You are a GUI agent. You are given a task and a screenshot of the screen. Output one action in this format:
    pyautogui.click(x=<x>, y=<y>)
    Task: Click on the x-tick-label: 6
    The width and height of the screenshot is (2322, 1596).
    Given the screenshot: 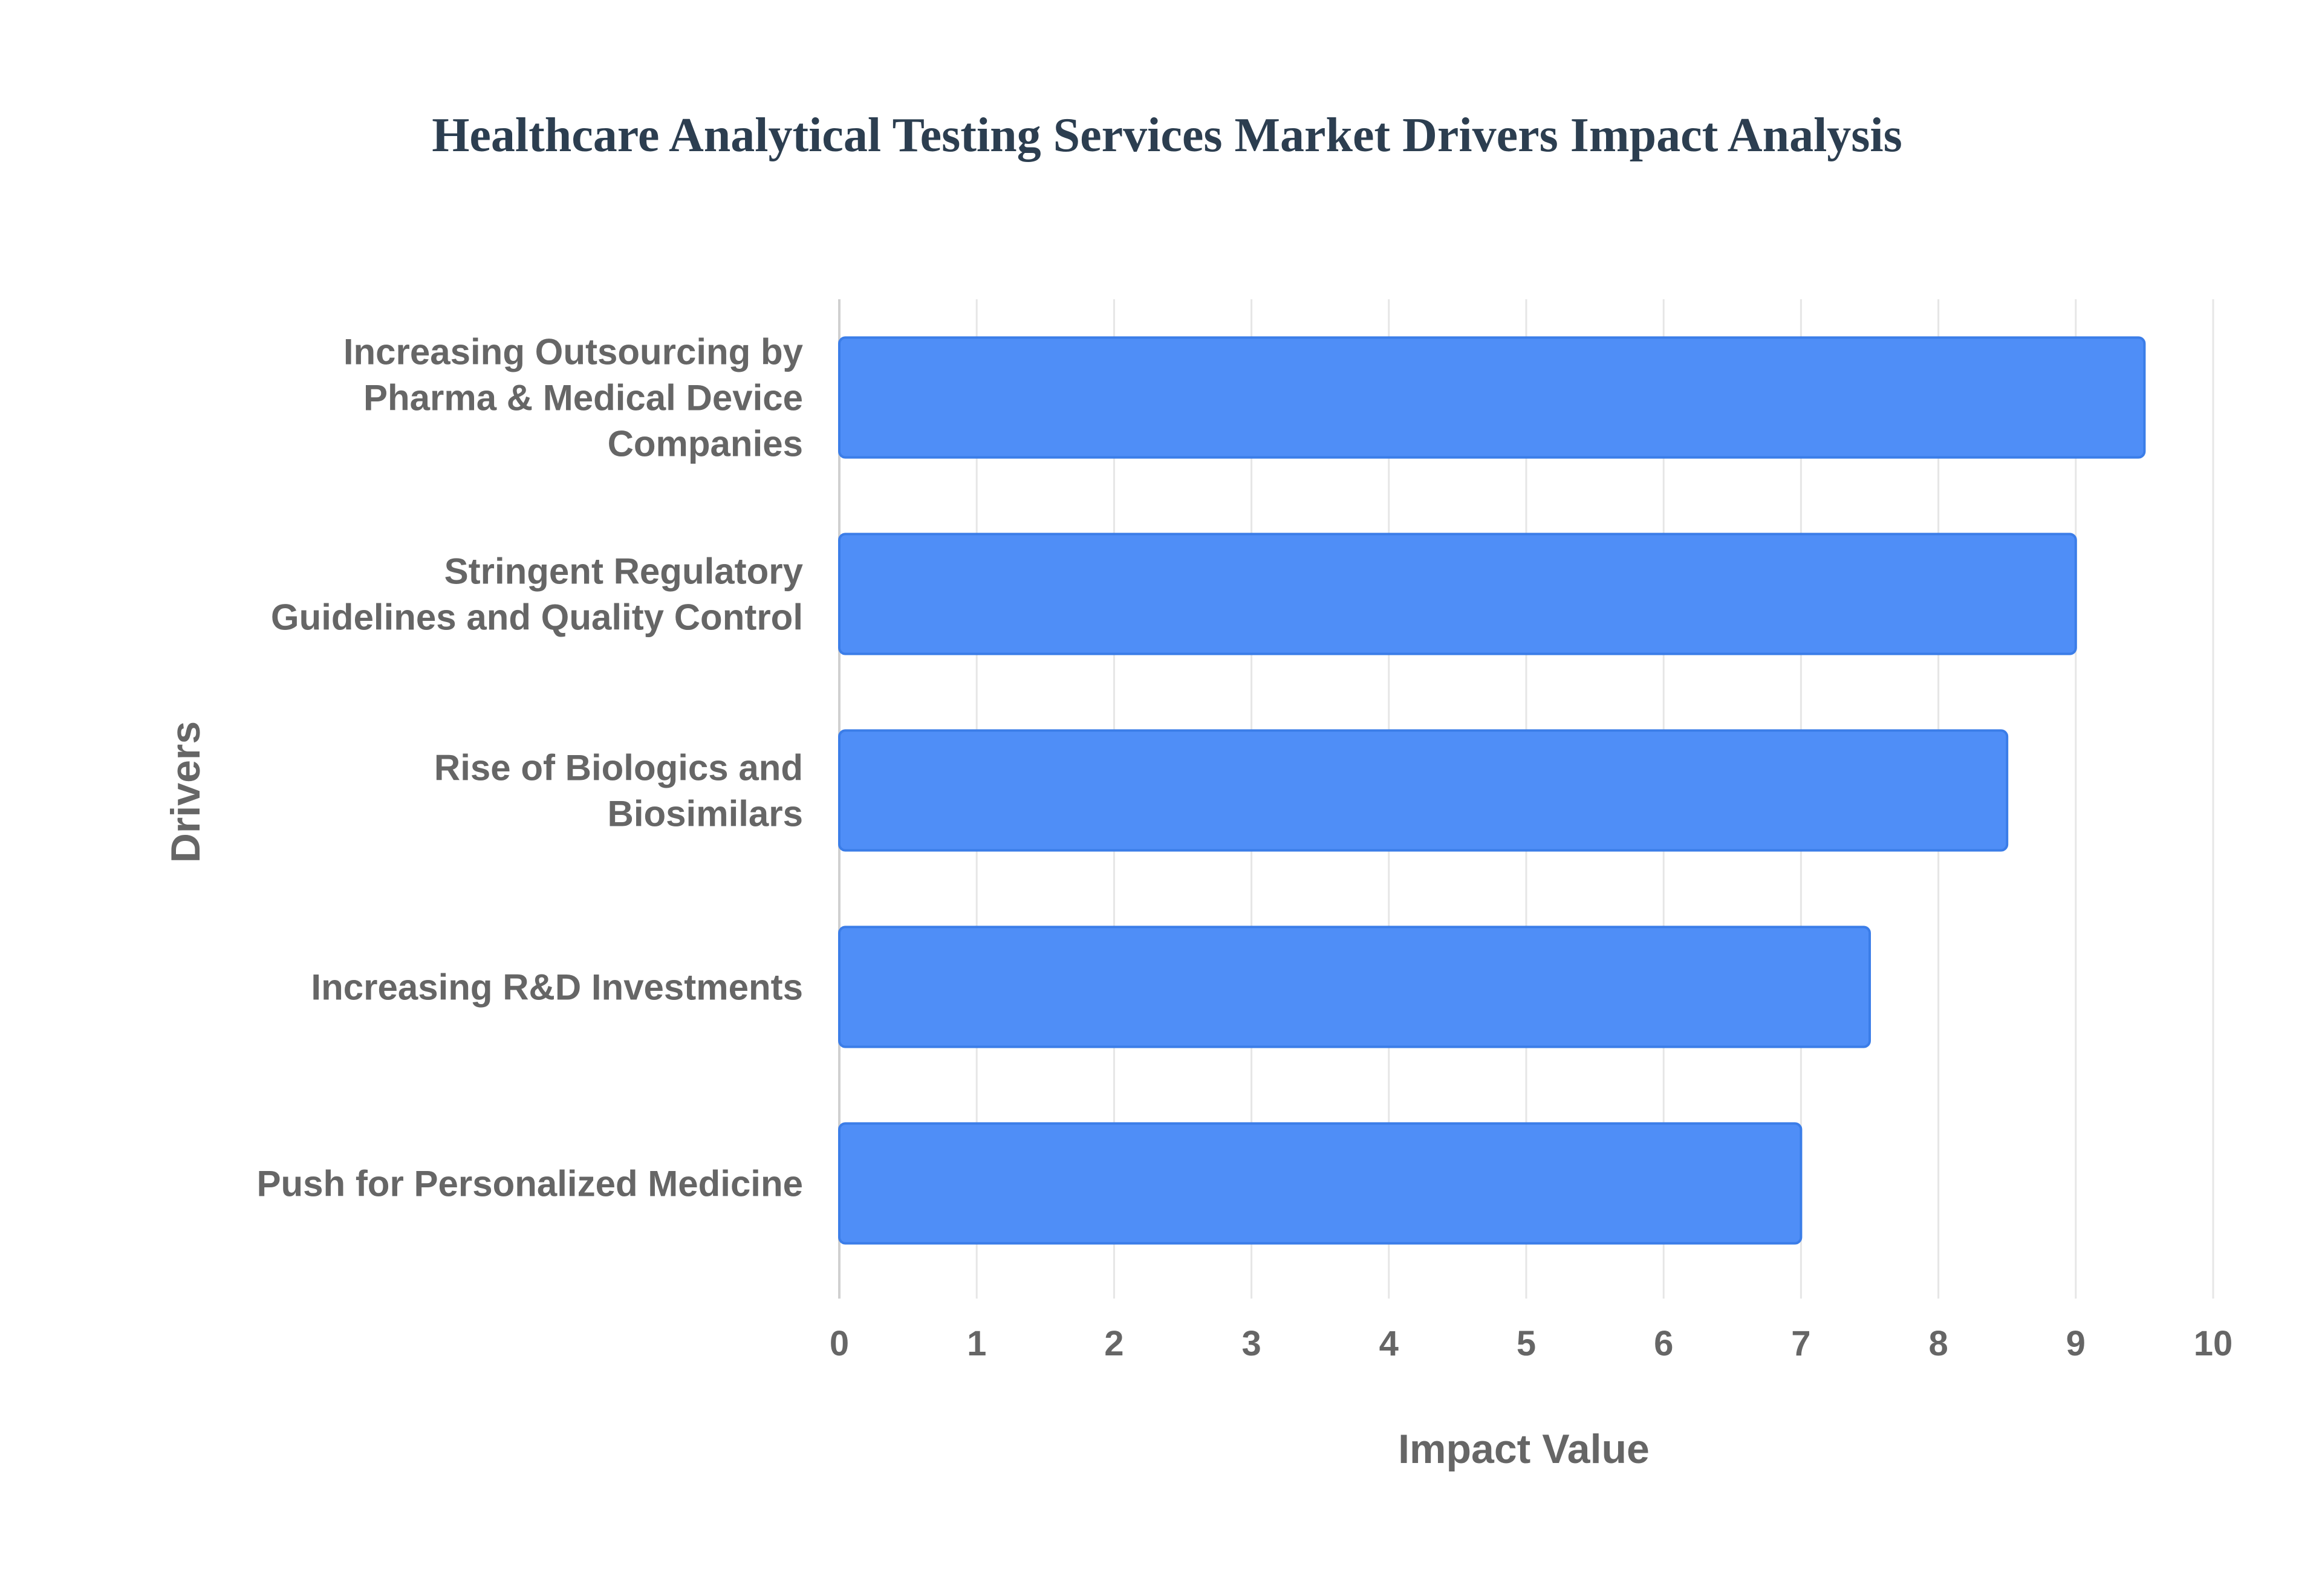 What is the action you would take?
    pyautogui.click(x=1663, y=1343)
    